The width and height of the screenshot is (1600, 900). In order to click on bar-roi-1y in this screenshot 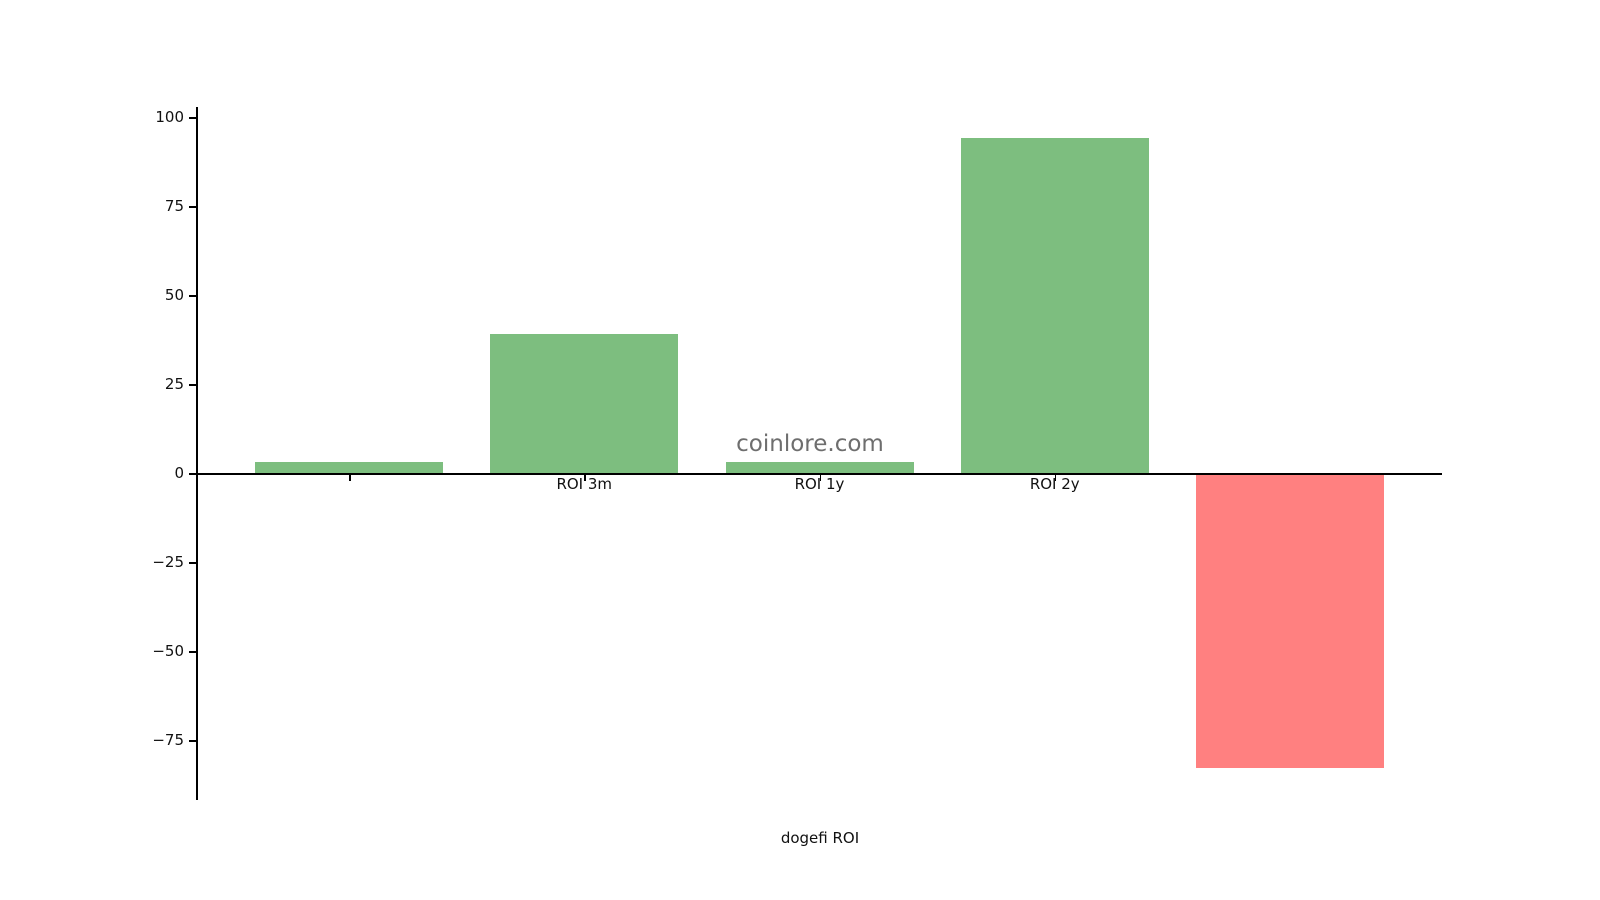, I will do `click(819, 467)`.